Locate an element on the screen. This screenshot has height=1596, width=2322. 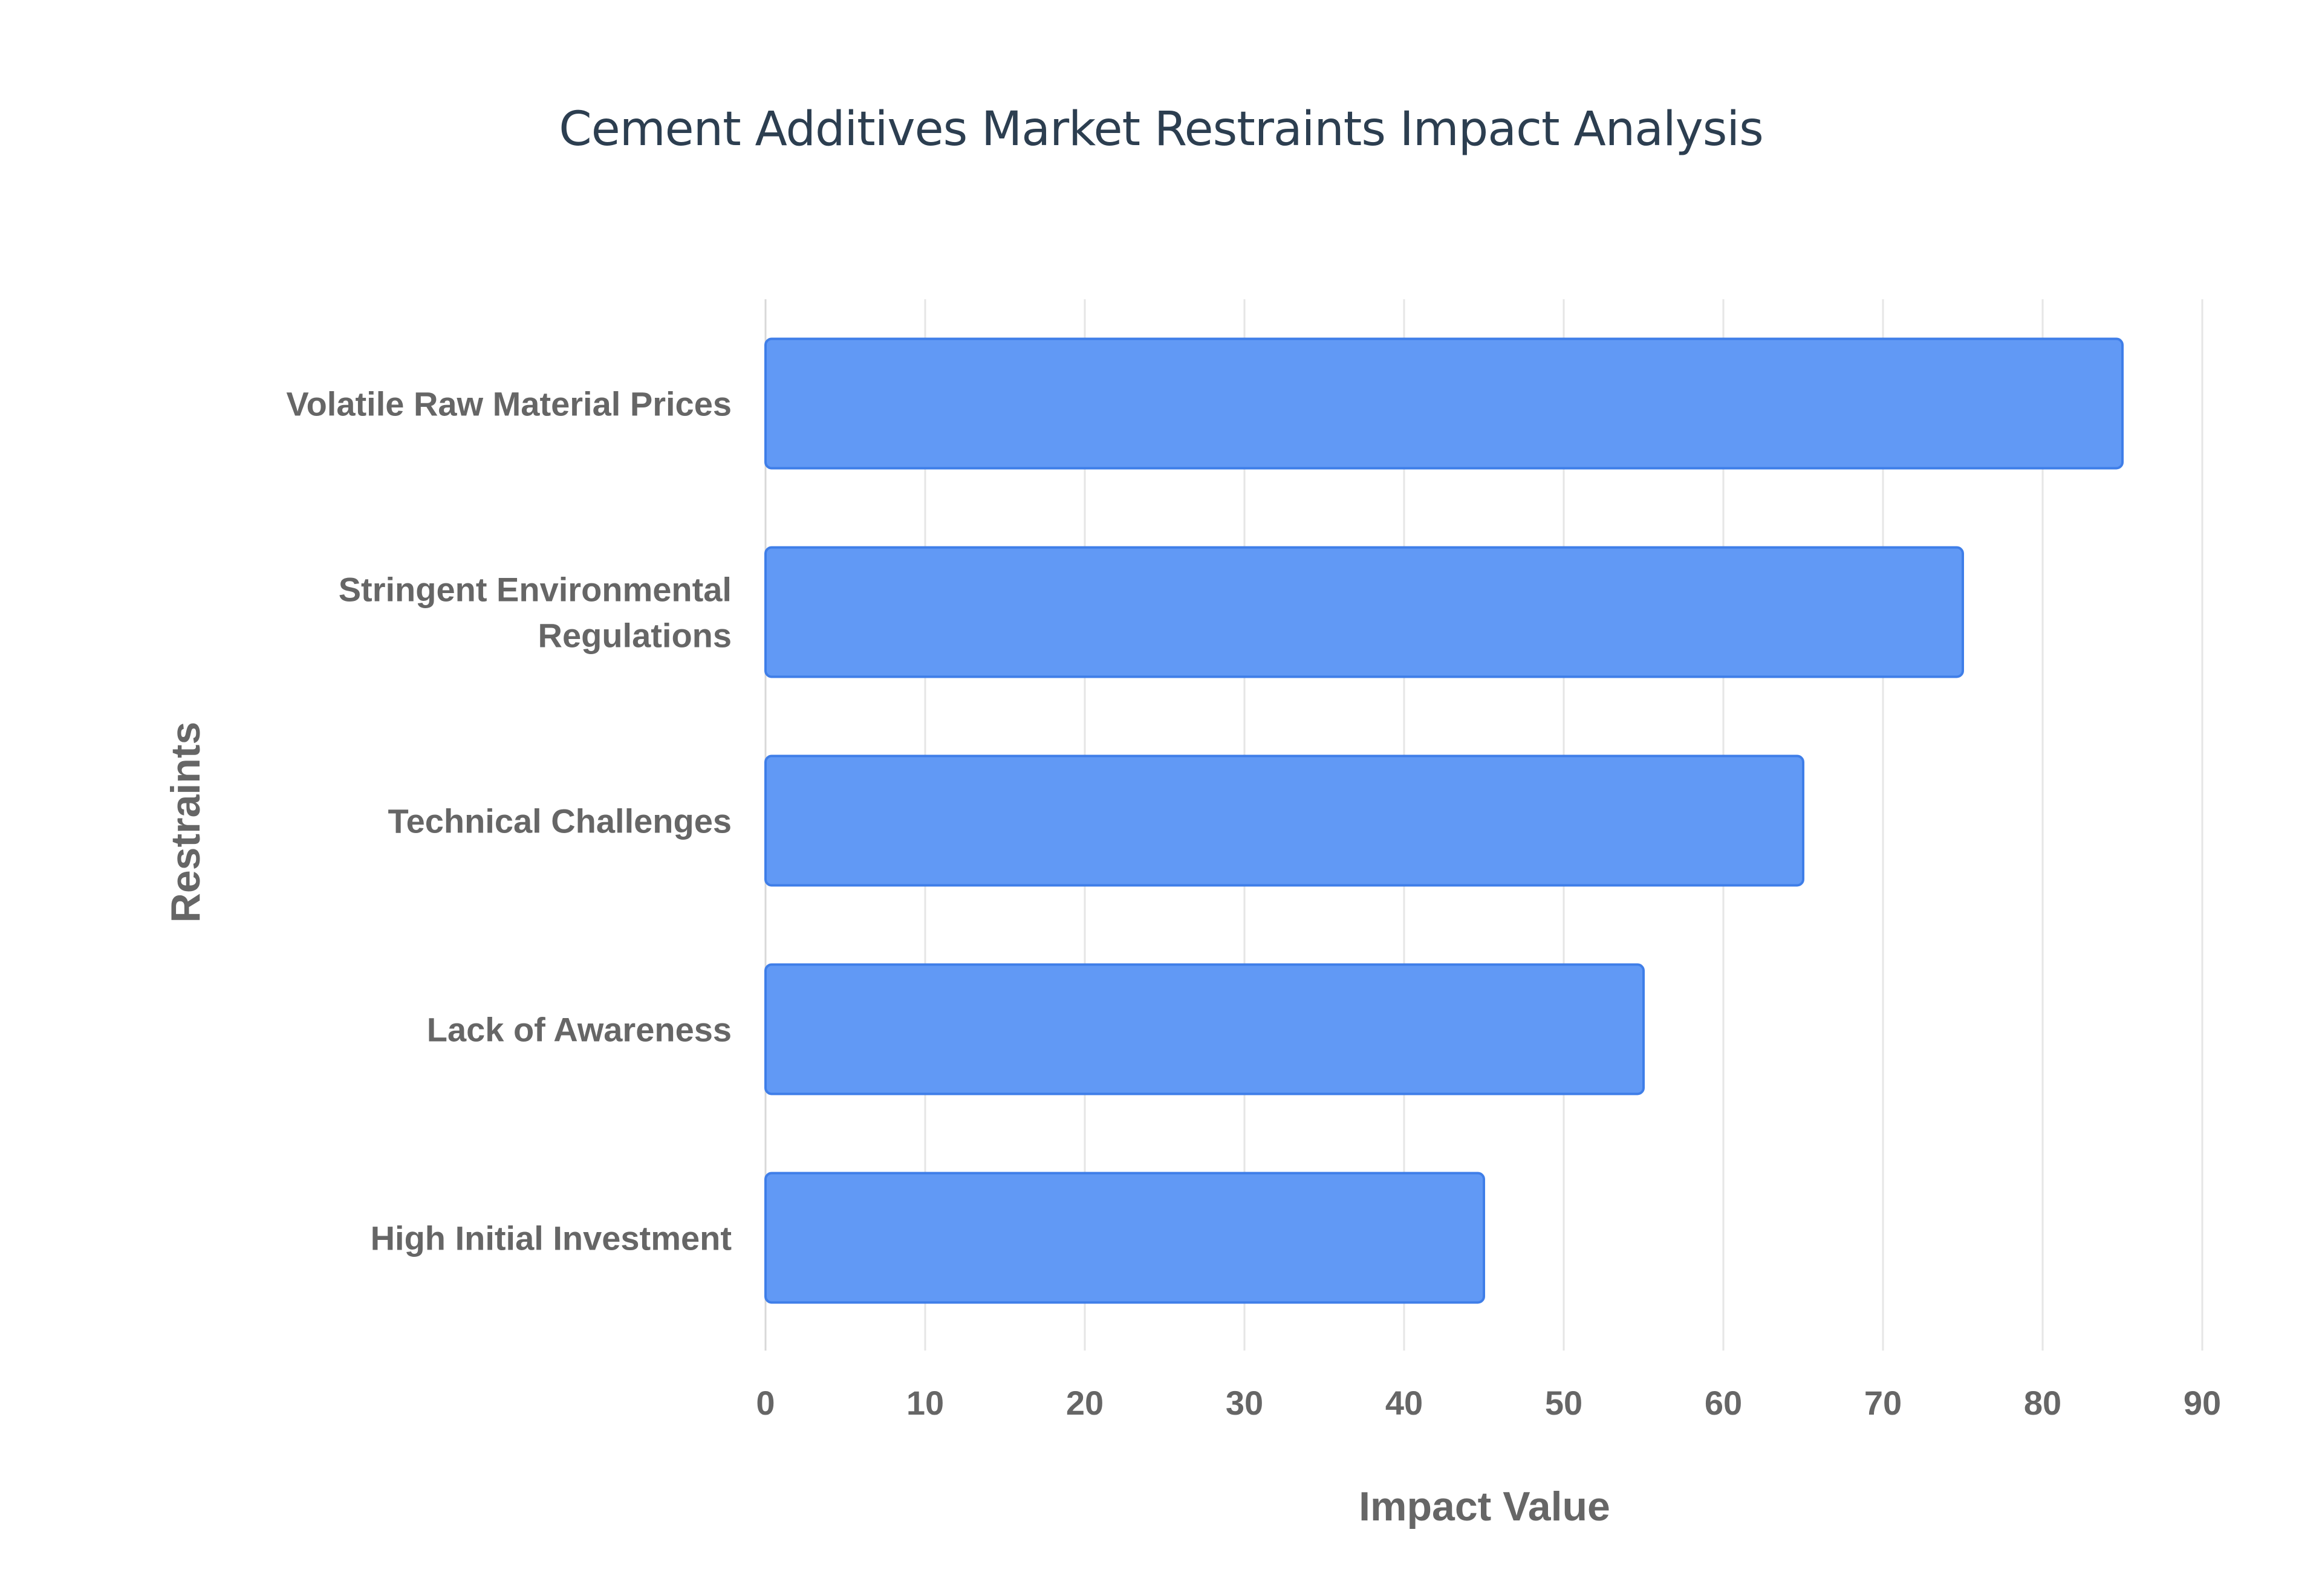
x-tick-label: 70 is located at coordinates (1883, 1403).